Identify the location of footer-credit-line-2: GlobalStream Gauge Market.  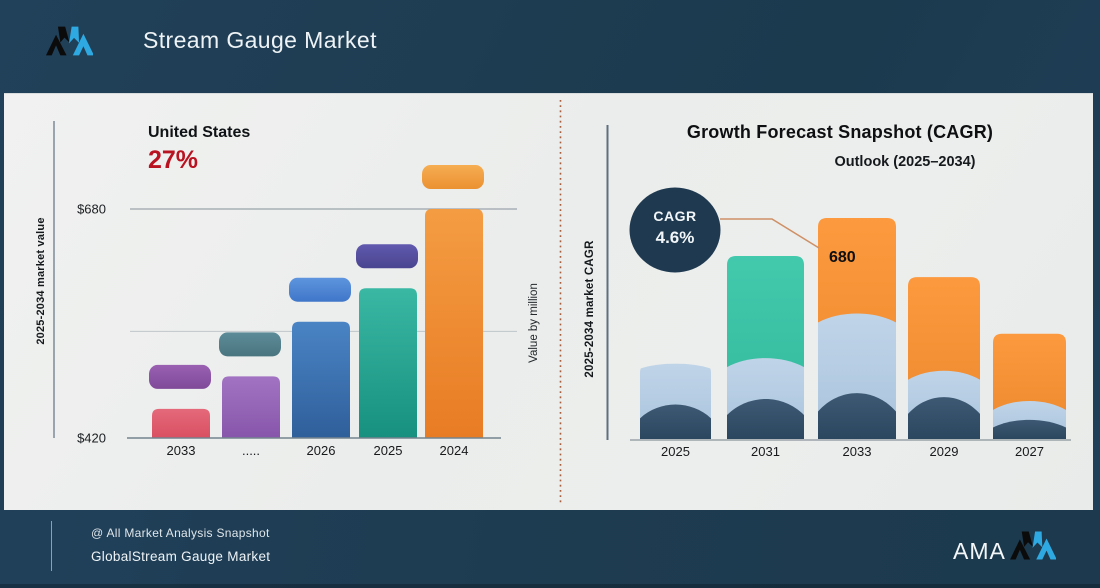
(181, 556).